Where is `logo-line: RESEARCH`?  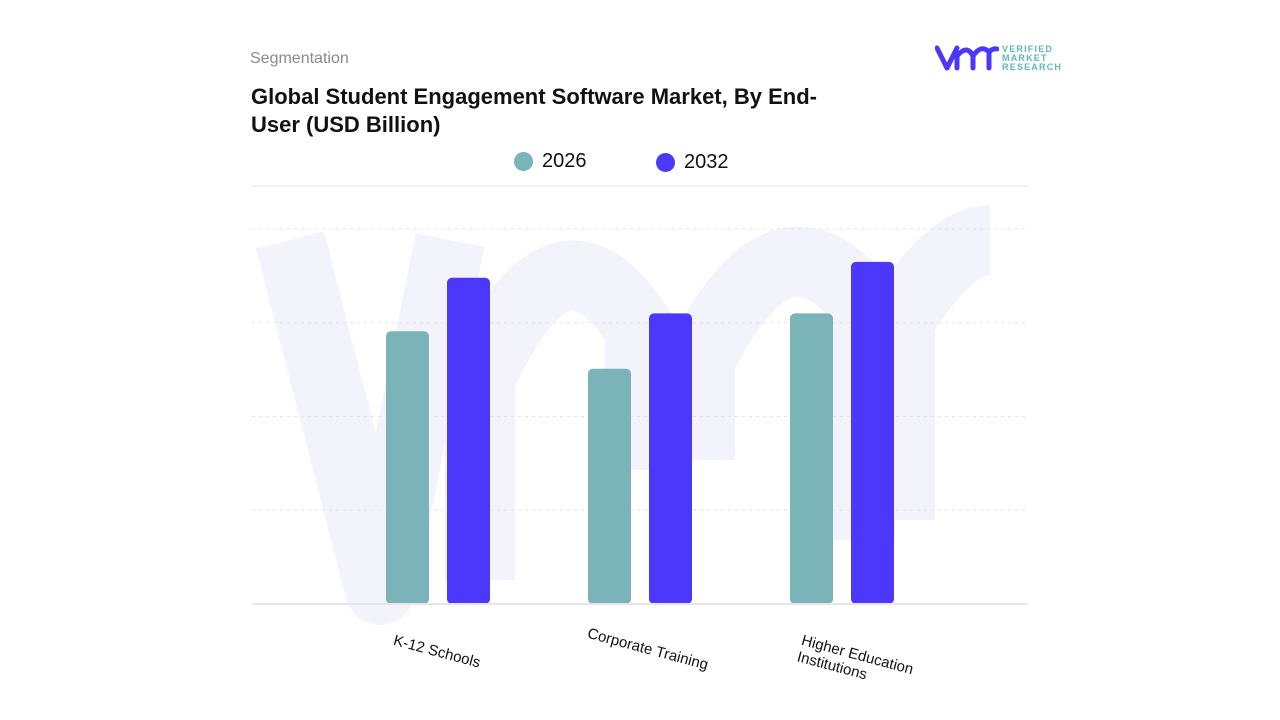 logo-line: RESEARCH is located at coordinates (1032, 67).